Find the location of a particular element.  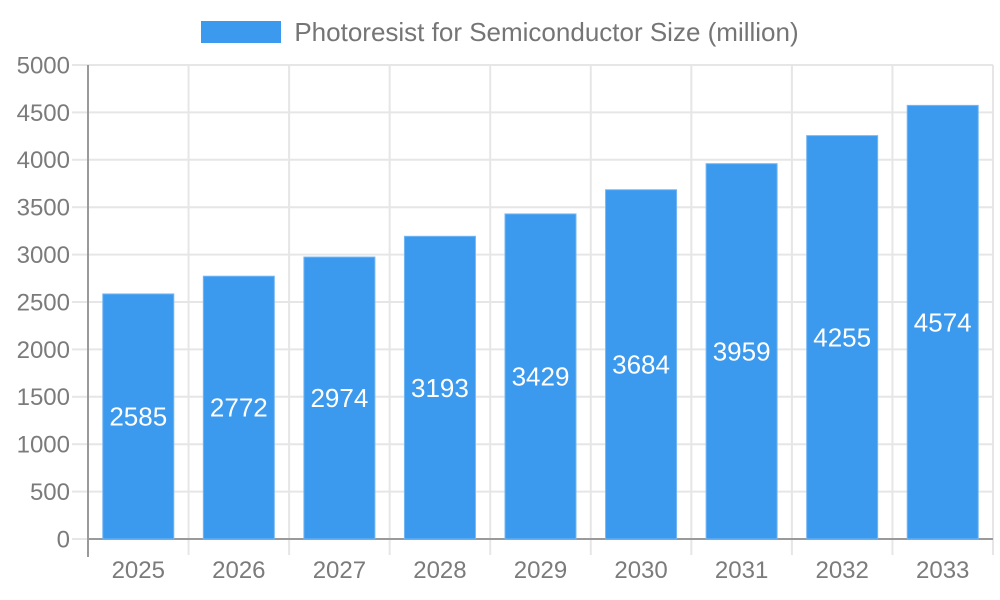

bar-value-label: 3193 is located at coordinates (440, 388).